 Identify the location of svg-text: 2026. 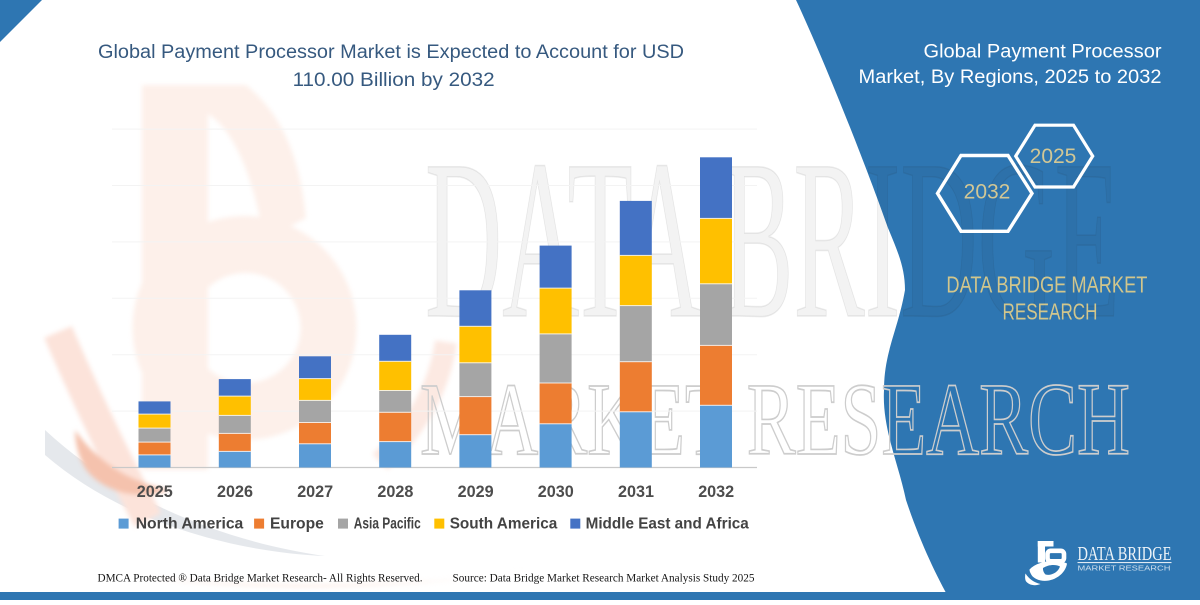
(235, 492).